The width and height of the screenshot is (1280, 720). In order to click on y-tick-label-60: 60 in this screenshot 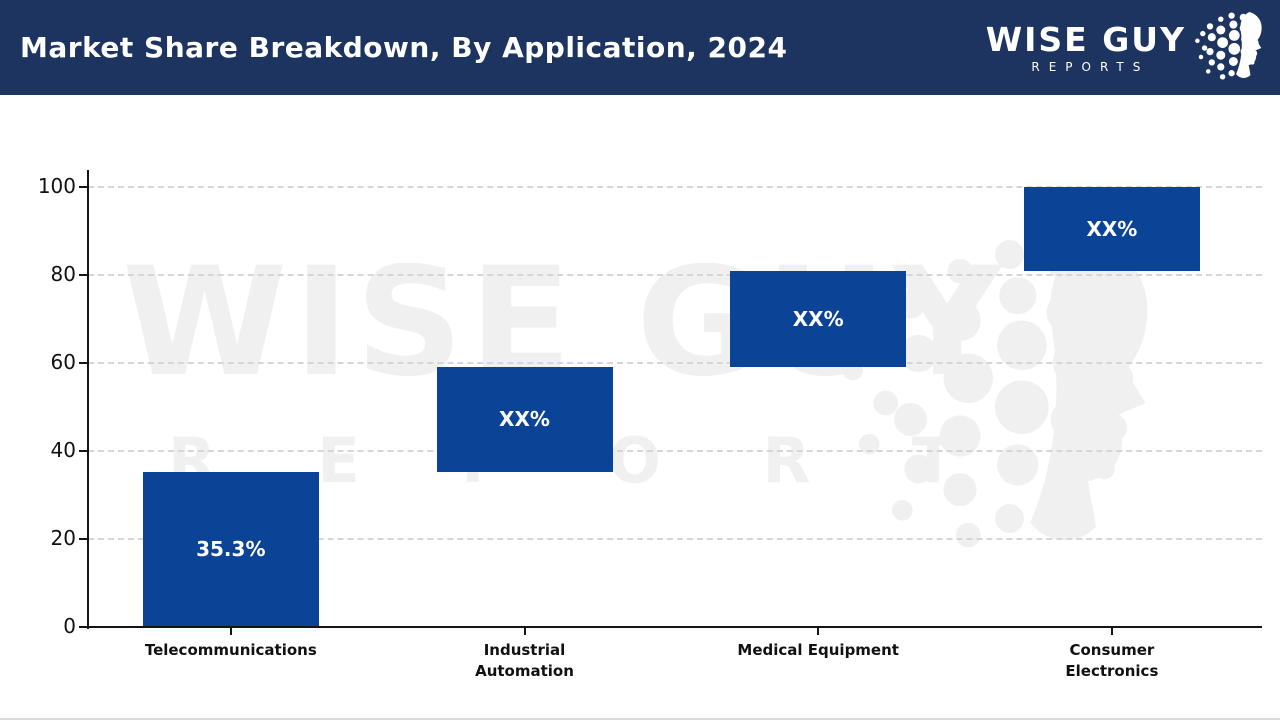, I will do `click(63, 362)`.